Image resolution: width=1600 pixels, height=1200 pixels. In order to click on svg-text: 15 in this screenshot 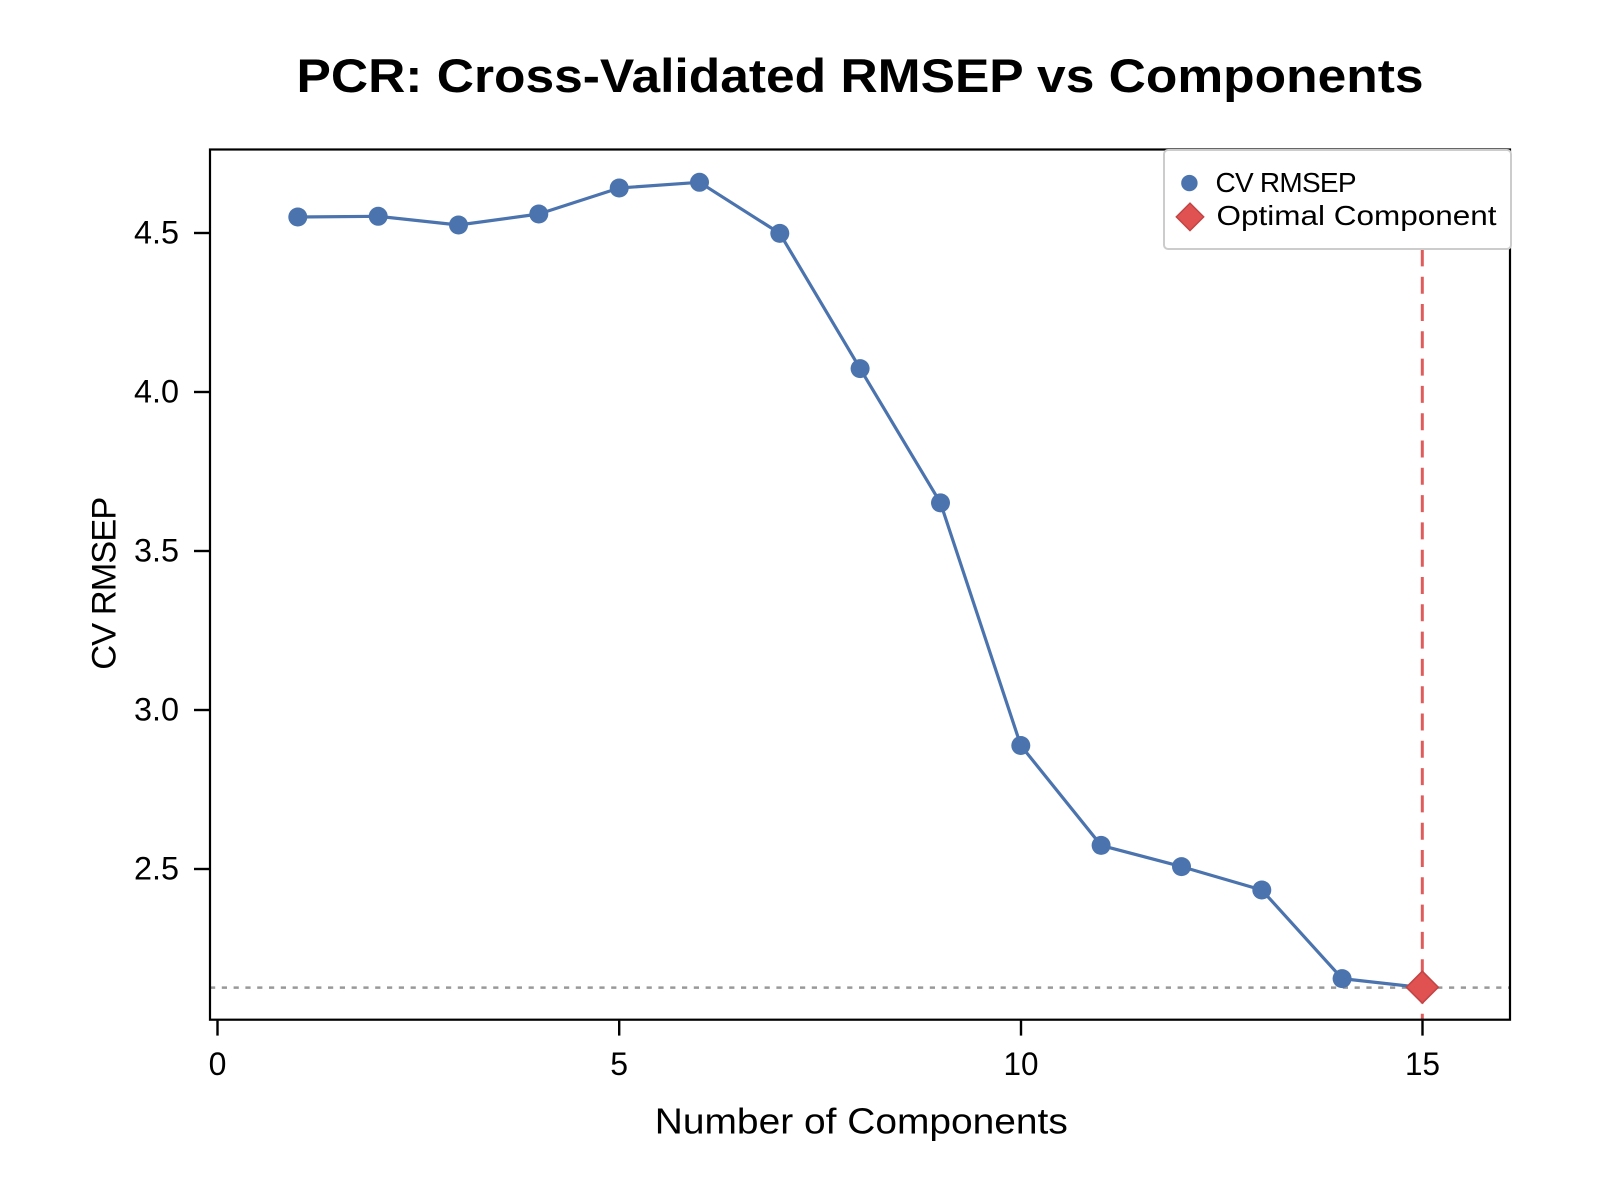, I will do `click(1422, 1064)`.